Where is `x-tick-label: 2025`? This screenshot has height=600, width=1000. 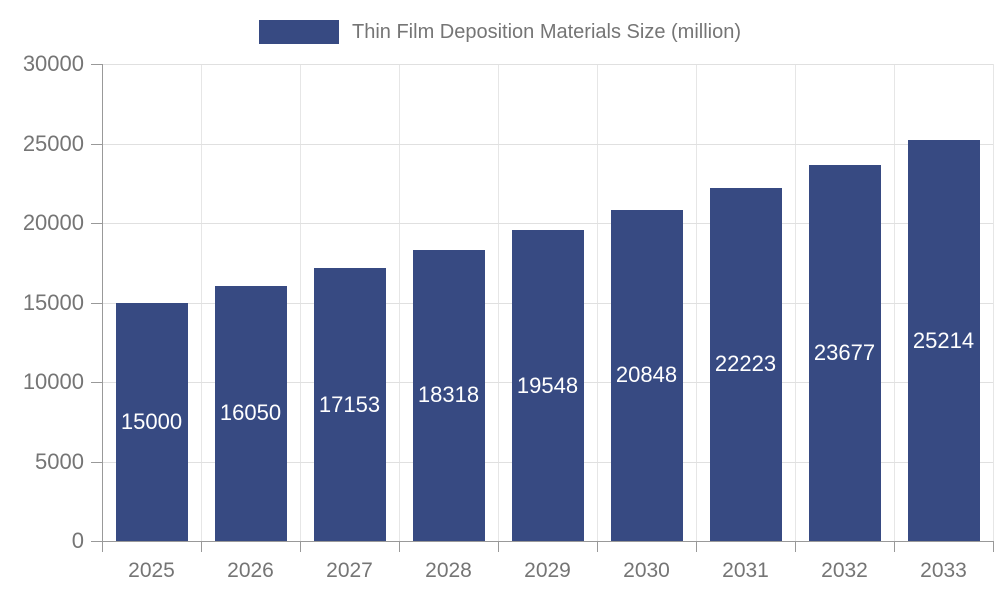
x-tick-label: 2025 is located at coordinates (151, 570).